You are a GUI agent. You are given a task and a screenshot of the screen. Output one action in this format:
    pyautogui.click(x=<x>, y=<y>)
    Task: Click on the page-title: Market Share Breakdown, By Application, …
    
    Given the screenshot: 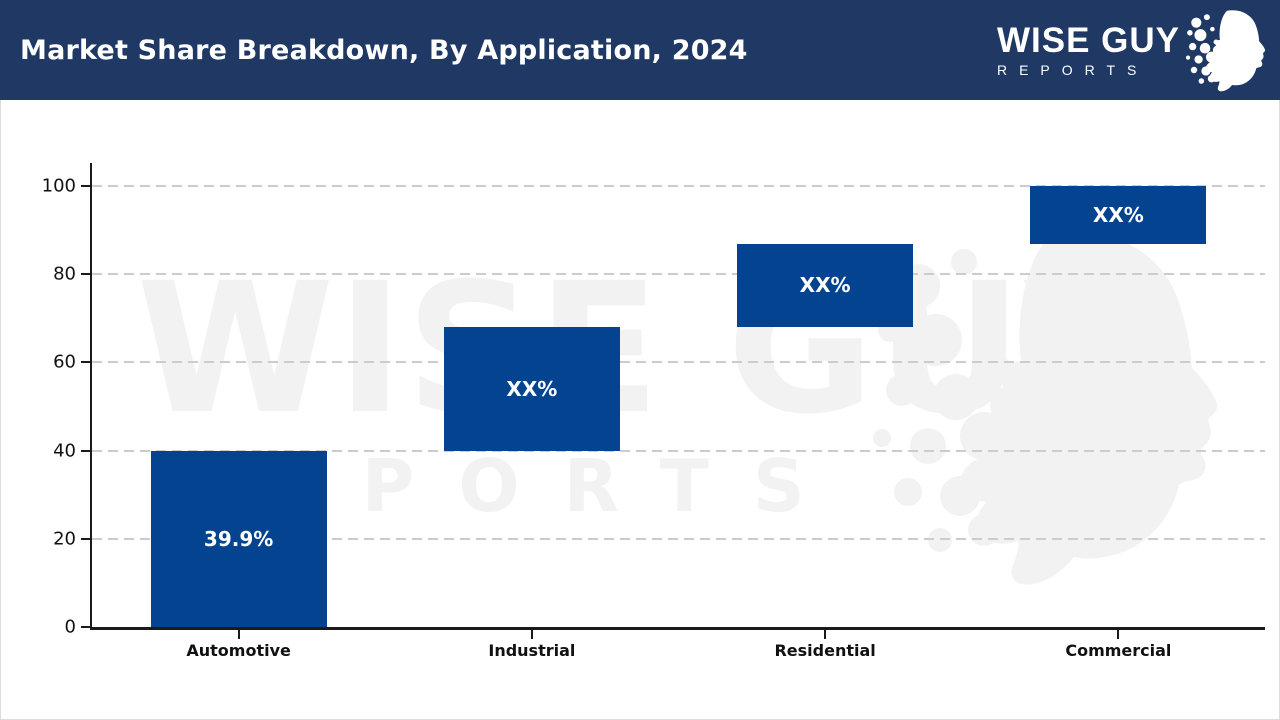 What is the action you would take?
    pyautogui.click(x=384, y=50)
    